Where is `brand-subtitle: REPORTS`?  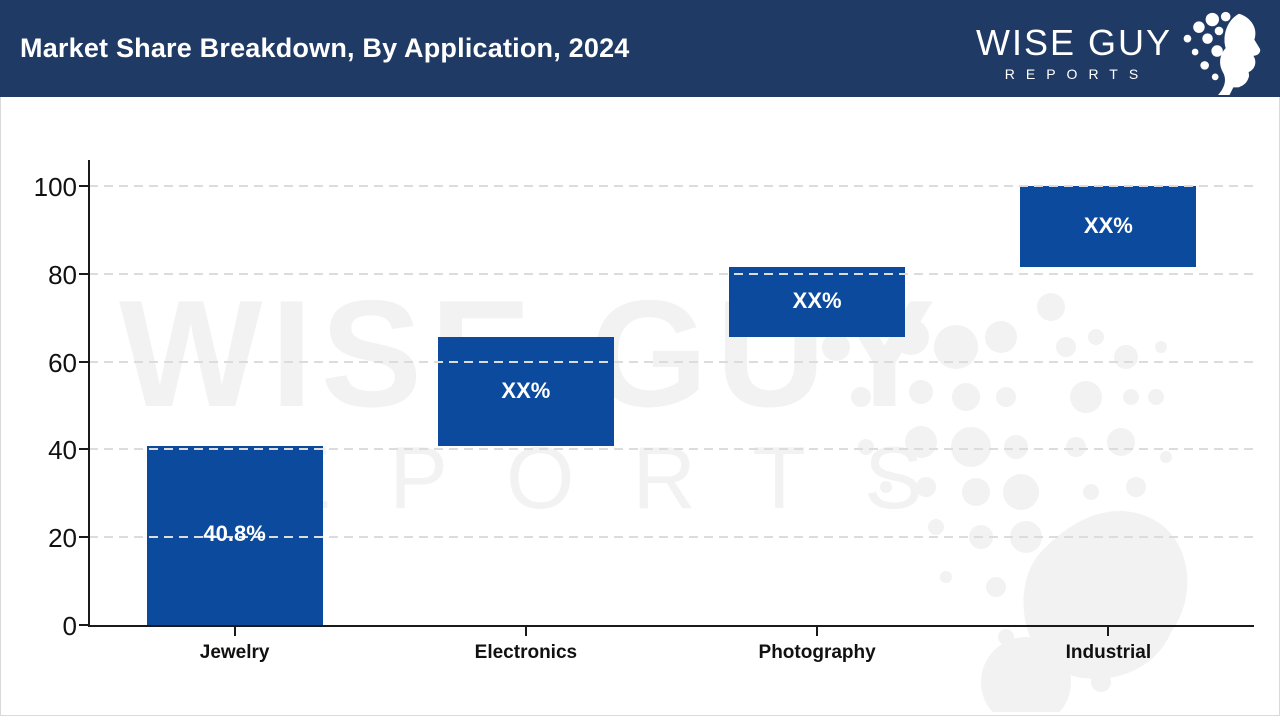
brand-subtitle: REPORTS is located at coordinates (1077, 74).